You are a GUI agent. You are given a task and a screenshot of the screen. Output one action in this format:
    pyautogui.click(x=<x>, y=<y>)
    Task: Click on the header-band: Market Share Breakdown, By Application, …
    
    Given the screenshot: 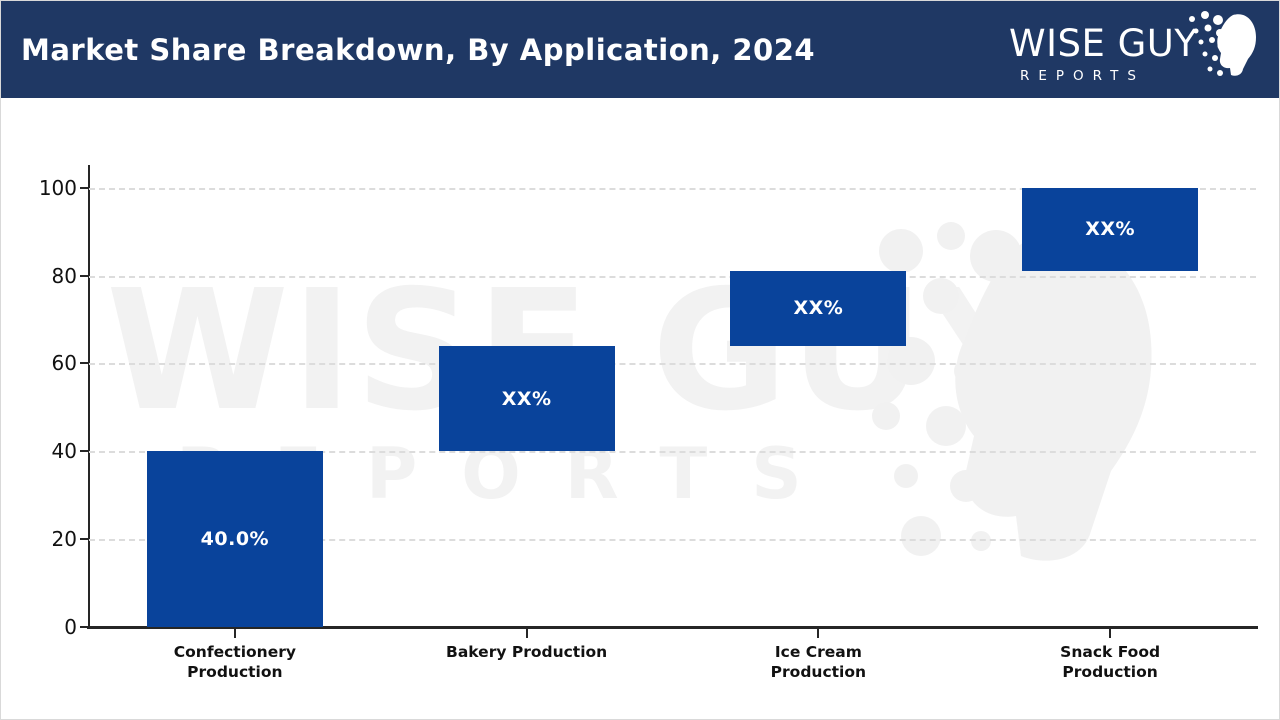 What is the action you would take?
    pyautogui.click(x=640, y=49)
    